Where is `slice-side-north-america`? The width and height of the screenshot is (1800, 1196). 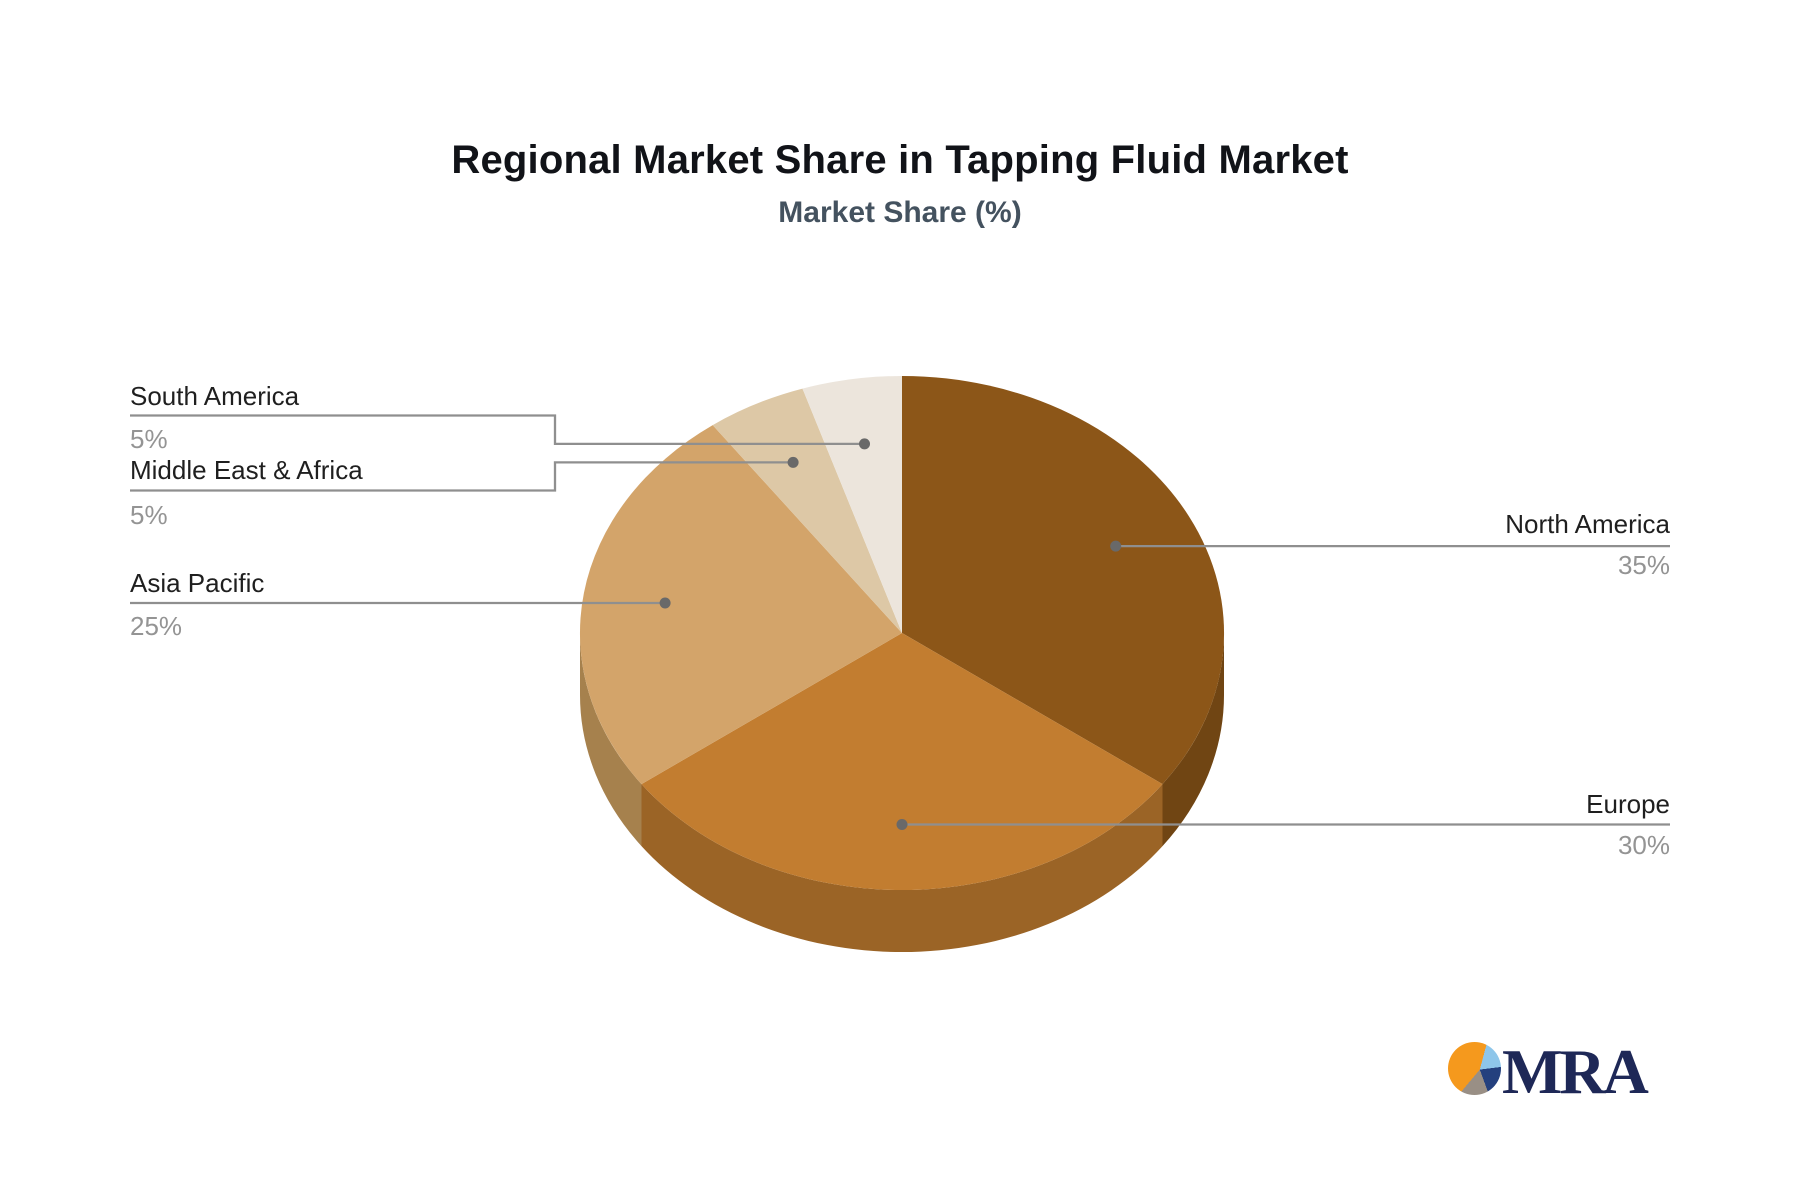
slice-side-north-america is located at coordinates (1193, 740).